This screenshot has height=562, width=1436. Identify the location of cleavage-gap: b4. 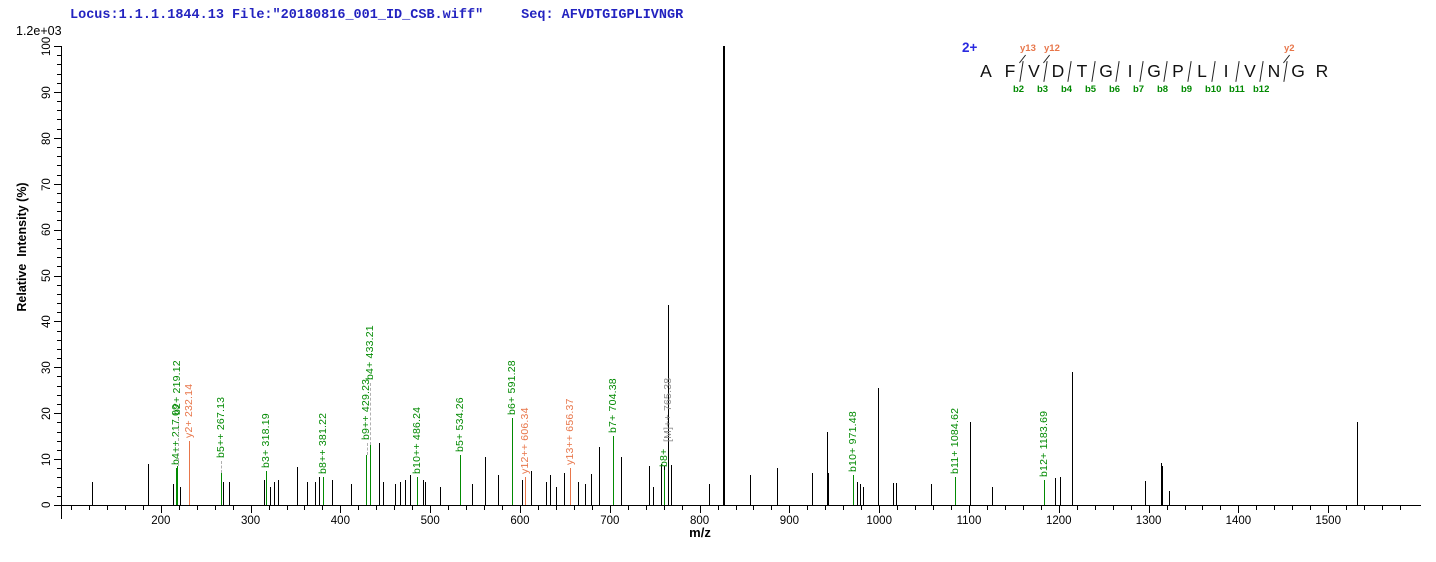
(1067, 76).